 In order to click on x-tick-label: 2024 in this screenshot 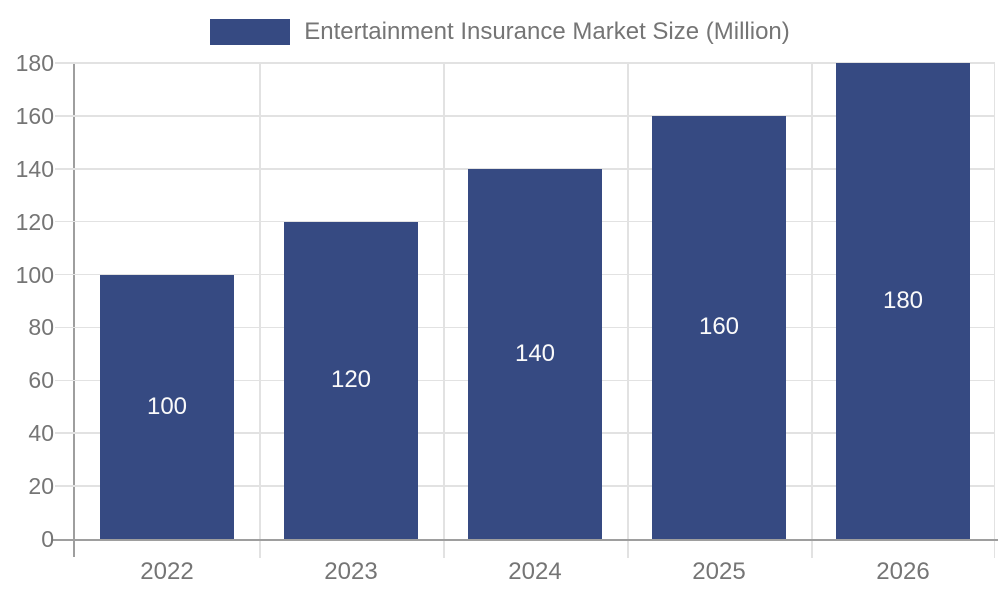, I will do `click(535, 571)`.